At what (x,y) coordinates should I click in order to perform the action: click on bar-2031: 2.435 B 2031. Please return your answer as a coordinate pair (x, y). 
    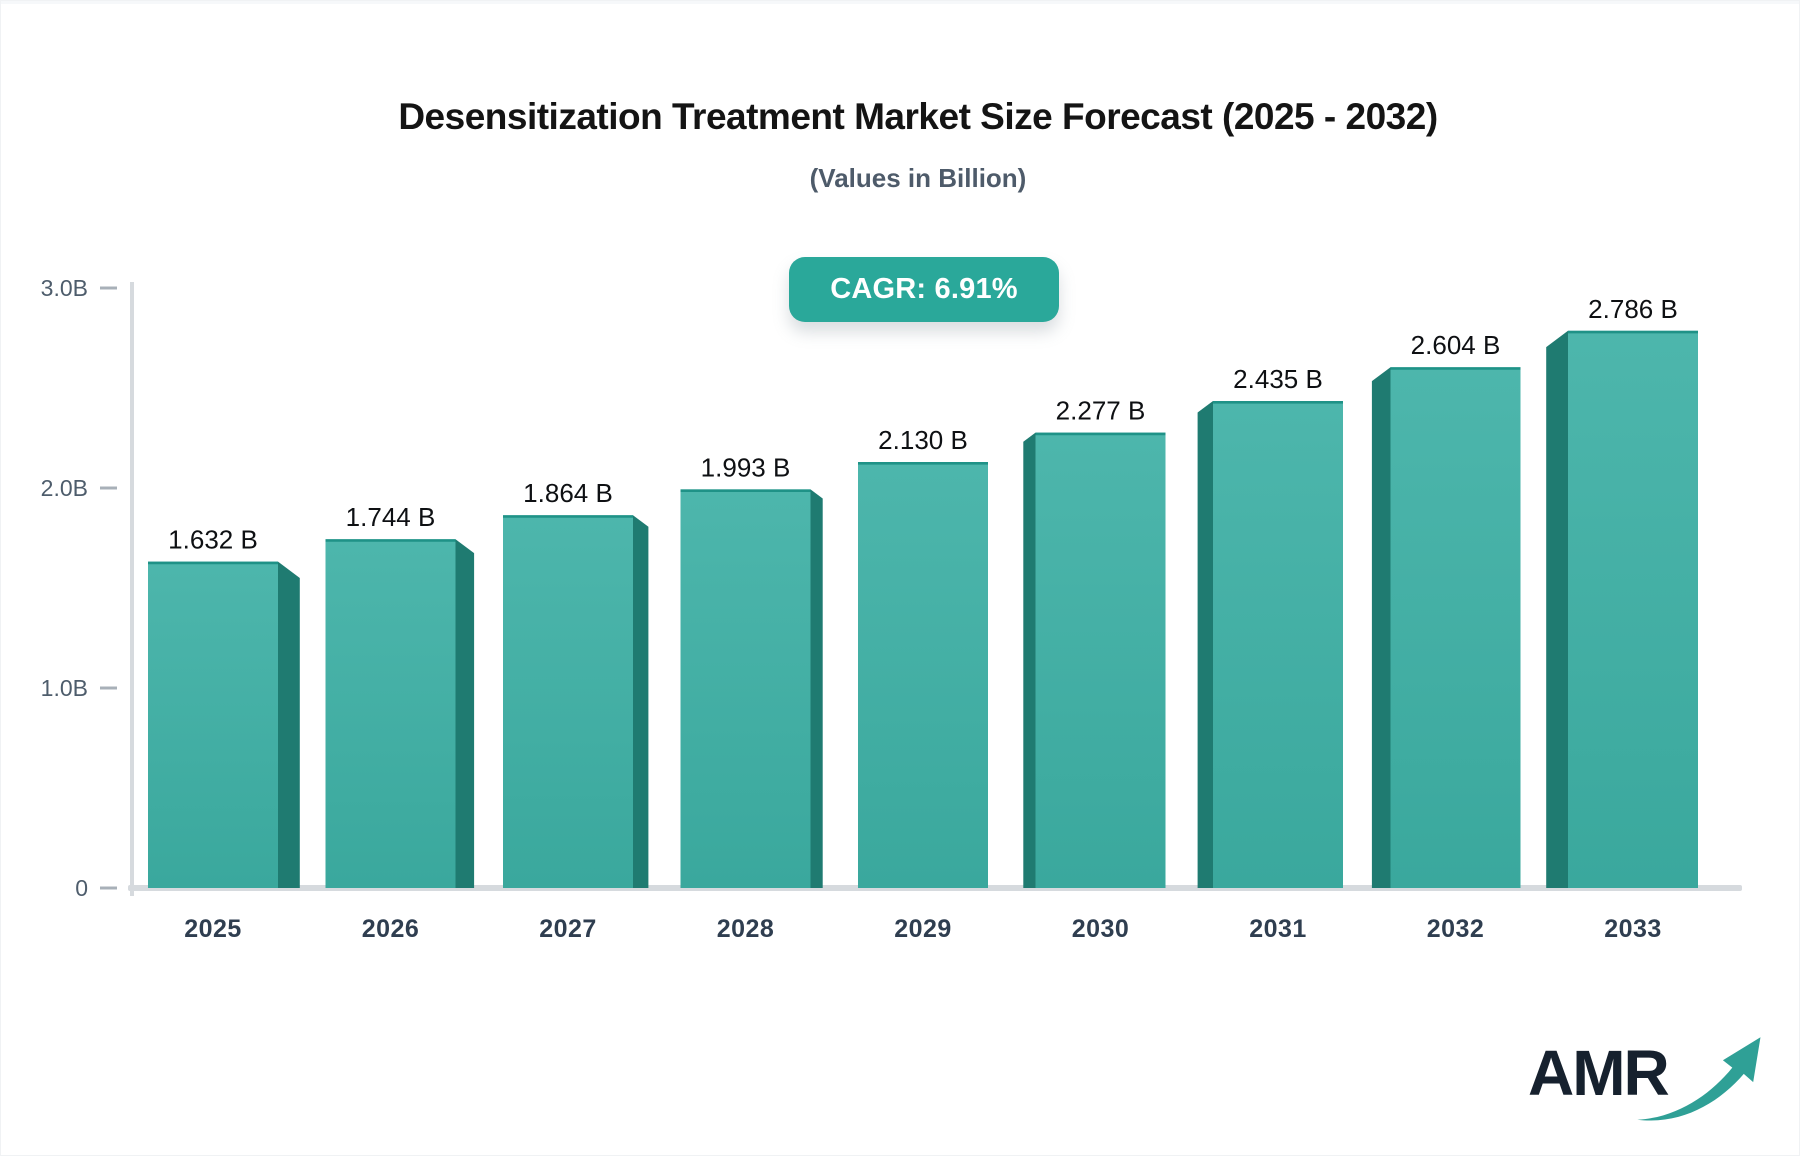
    Looking at the image, I should click on (1270, 653).